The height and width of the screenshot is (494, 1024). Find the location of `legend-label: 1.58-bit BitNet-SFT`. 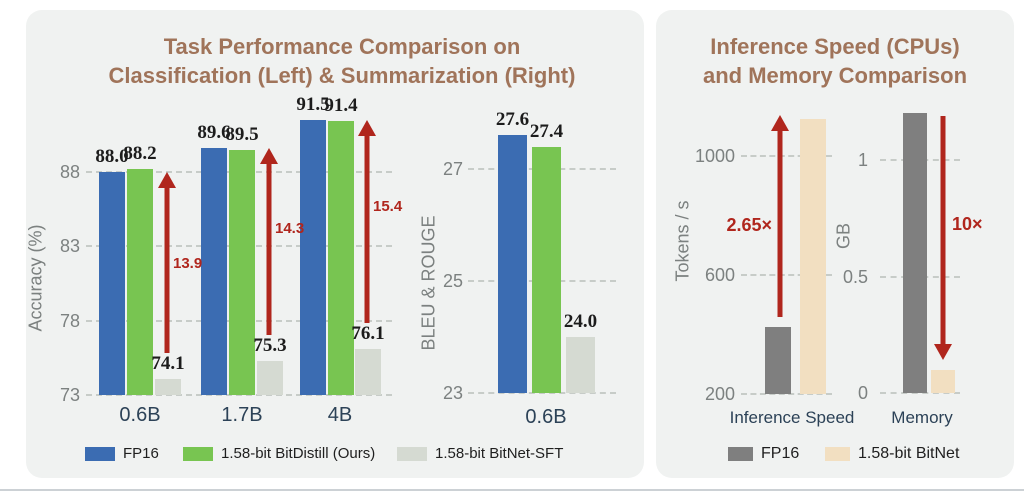

legend-label: 1.58-bit BitNet-SFT is located at coordinates (499, 453).